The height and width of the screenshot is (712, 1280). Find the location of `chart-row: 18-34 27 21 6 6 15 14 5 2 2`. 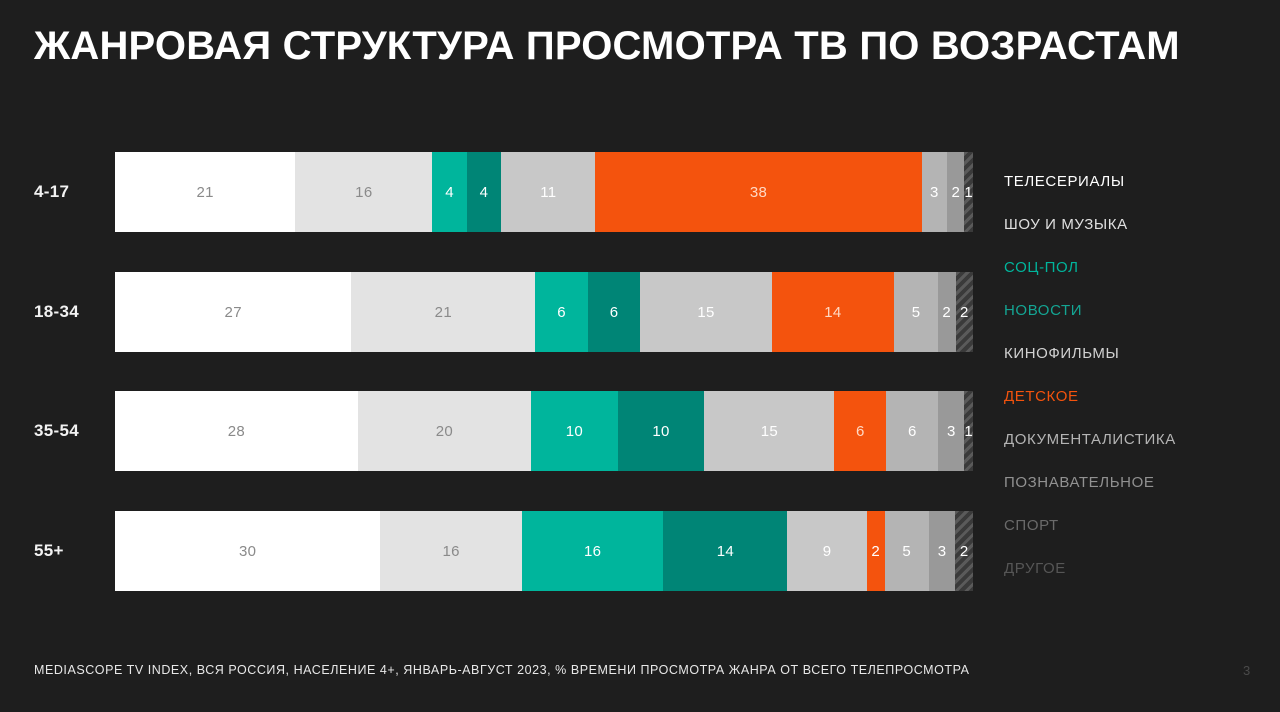

chart-row: 18-34 27 21 6 6 15 14 5 2 2 is located at coordinates (495, 312).